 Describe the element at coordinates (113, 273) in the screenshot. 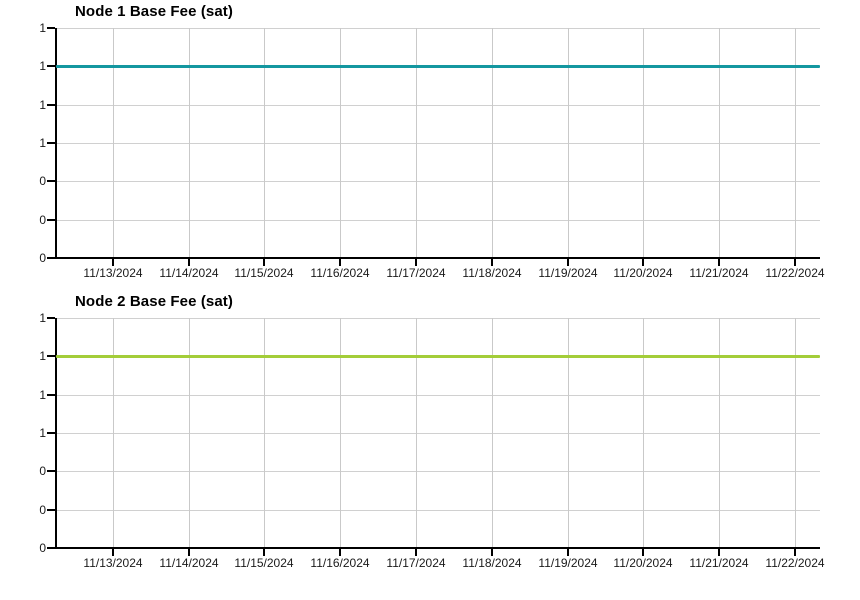

I see `x-tick-label: 11/13/2024` at that location.